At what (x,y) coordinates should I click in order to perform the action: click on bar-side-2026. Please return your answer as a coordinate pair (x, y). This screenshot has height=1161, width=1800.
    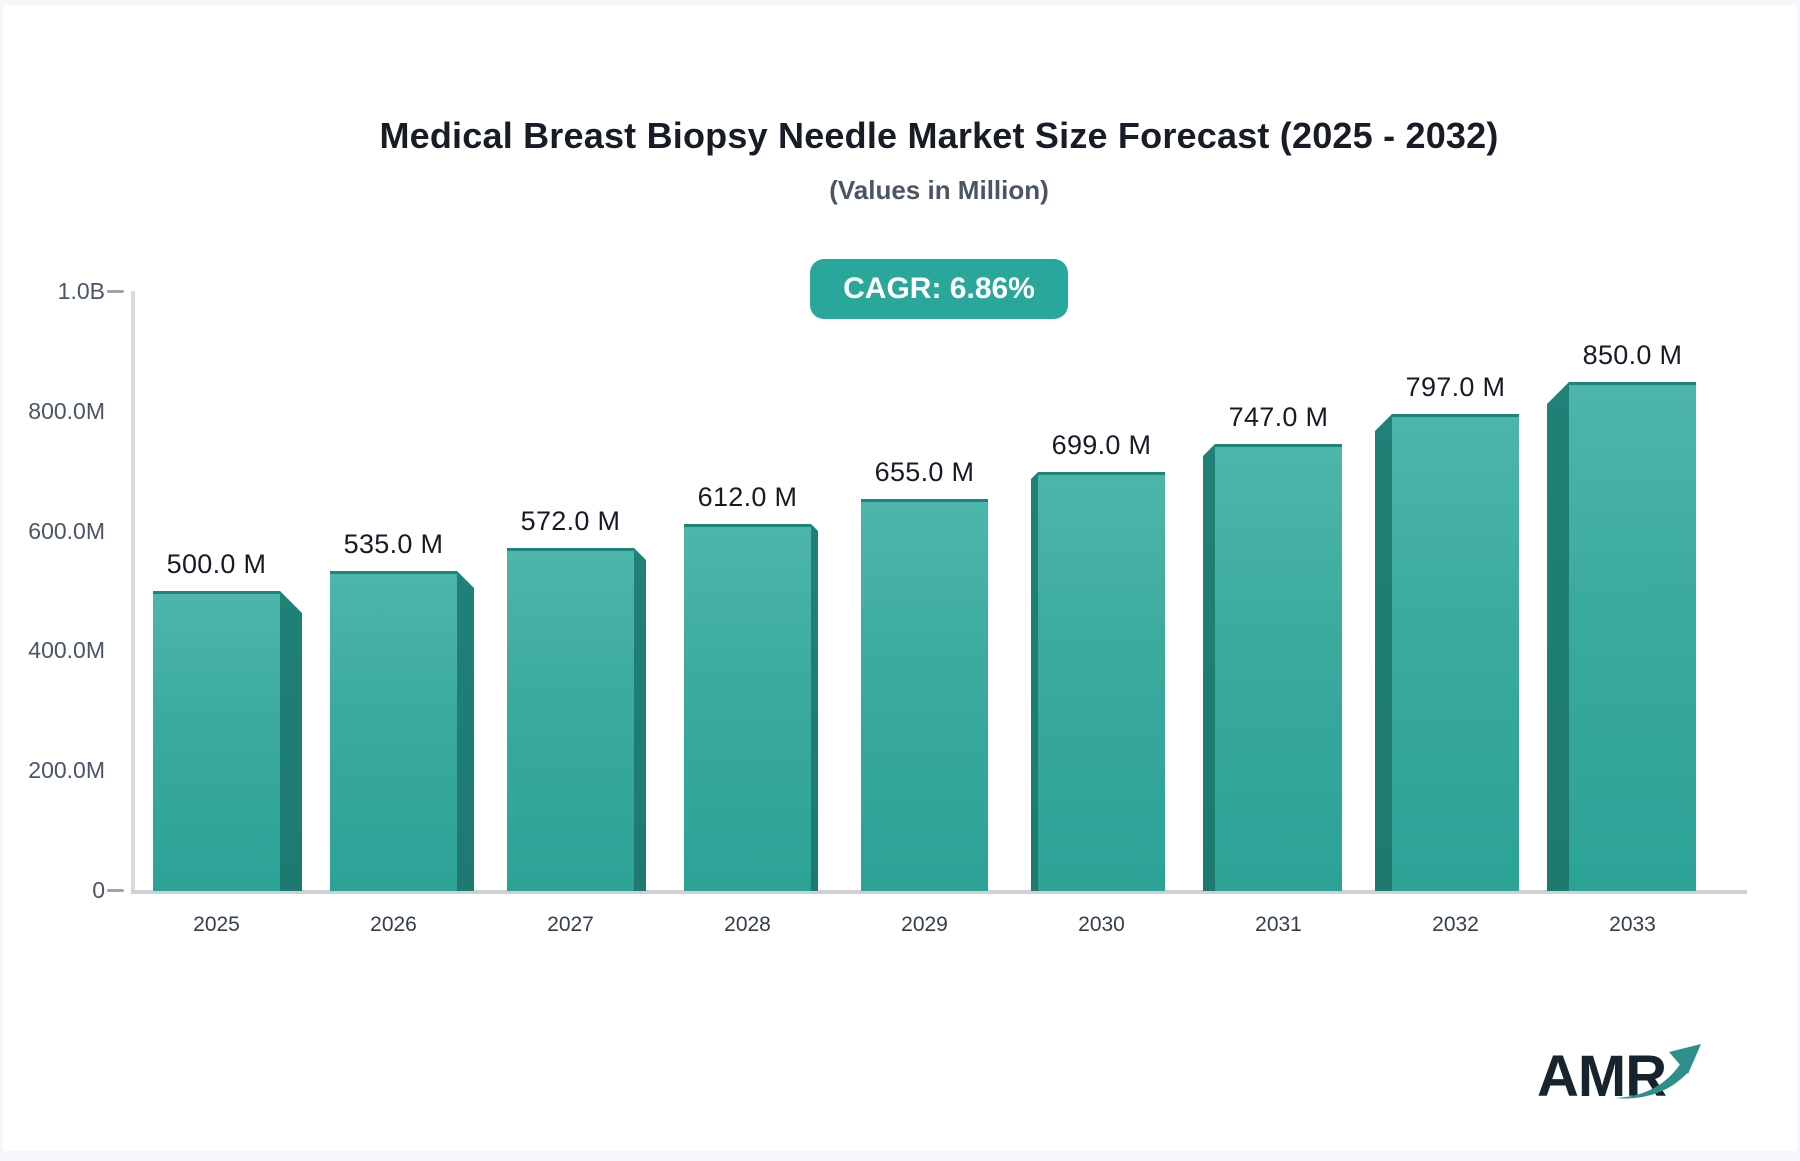
    Looking at the image, I should click on (465, 731).